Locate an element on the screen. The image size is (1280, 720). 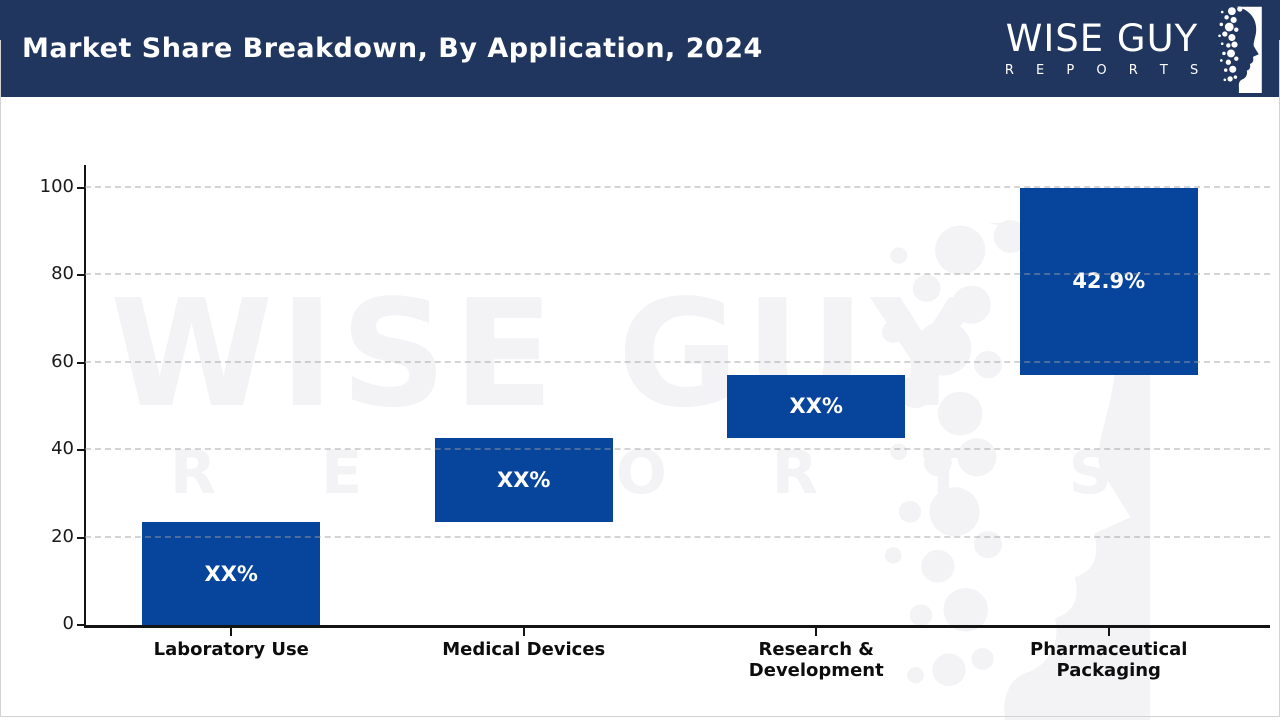
logo-text: WISE GUY R E P O R T S is located at coordinates (1102, 48).